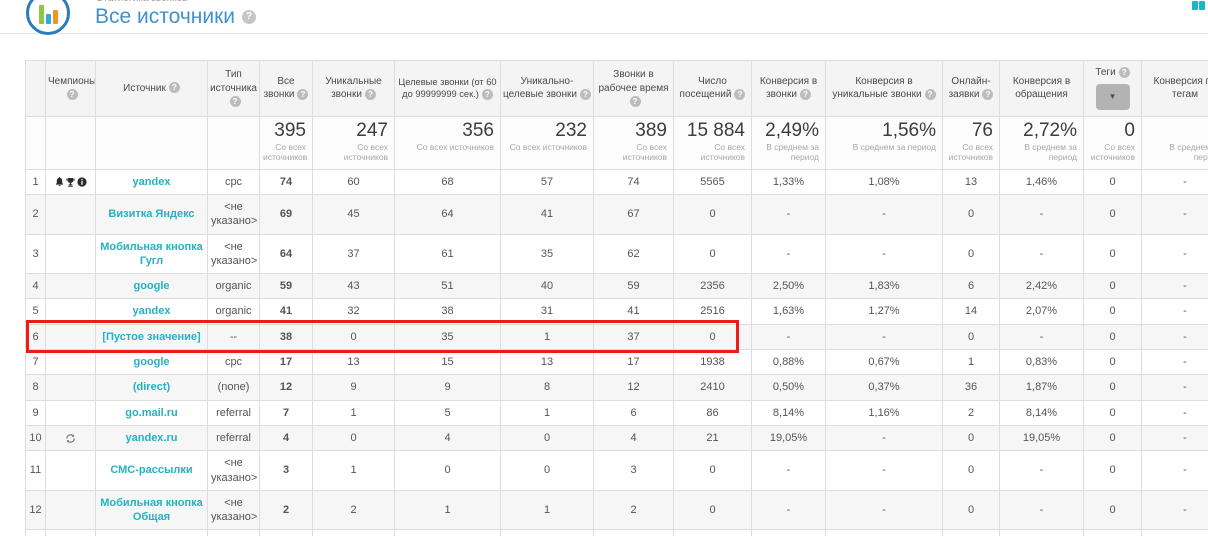  What do you see at coordinates (286, 337) in the screenshot?
I see `cell-all_calls: 38` at bounding box center [286, 337].